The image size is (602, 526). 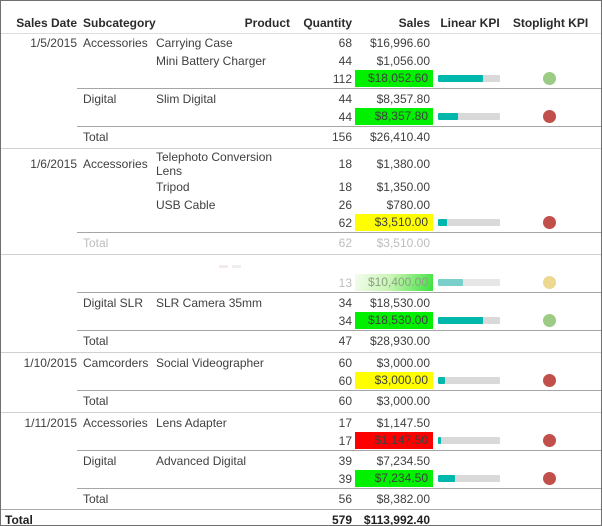 I want to click on sales-value: $18,530.00, so click(x=399, y=303).